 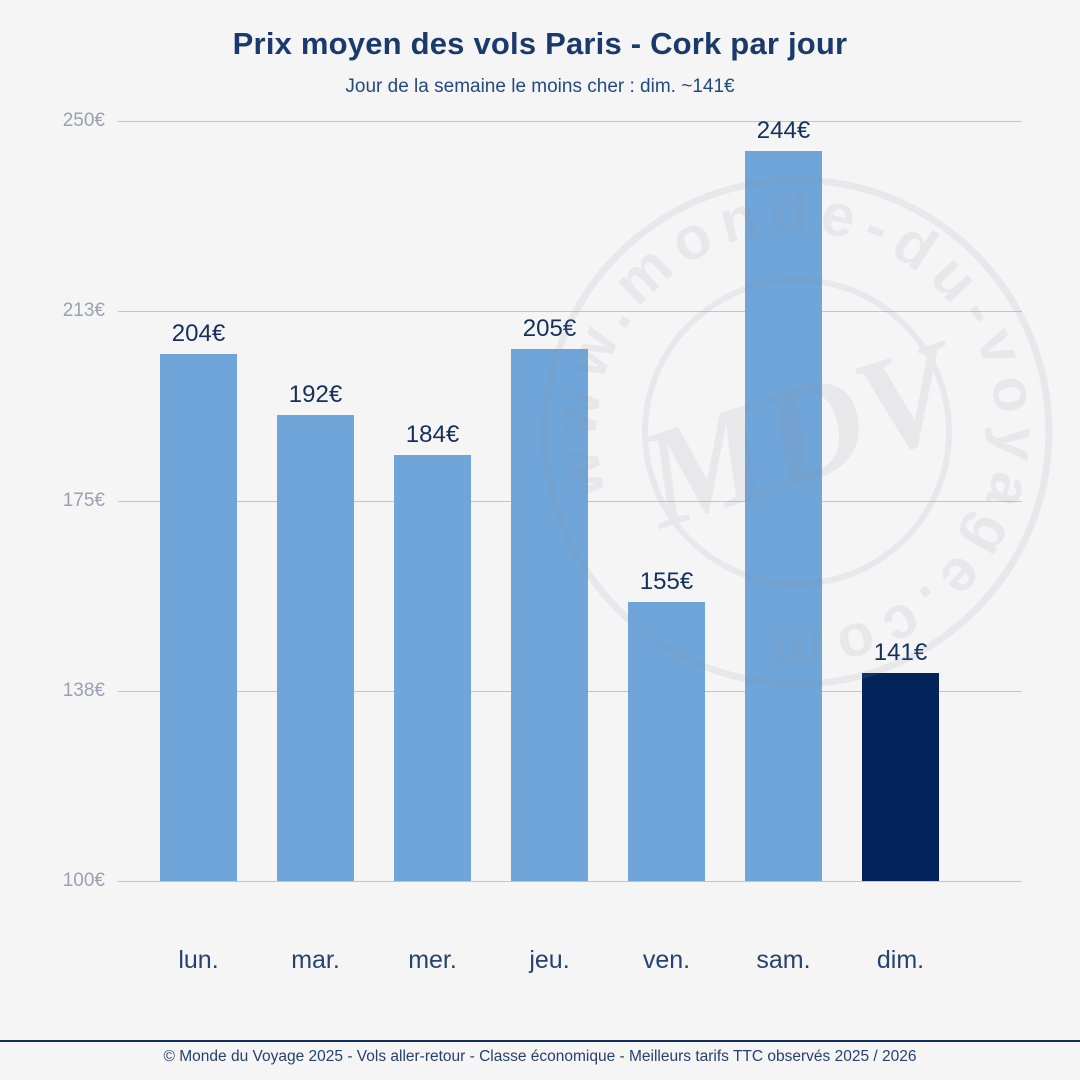 What do you see at coordinates (783, 131) in the screenshot?
I see `bar-value-label: 244€` at bounding box center [783, 131].